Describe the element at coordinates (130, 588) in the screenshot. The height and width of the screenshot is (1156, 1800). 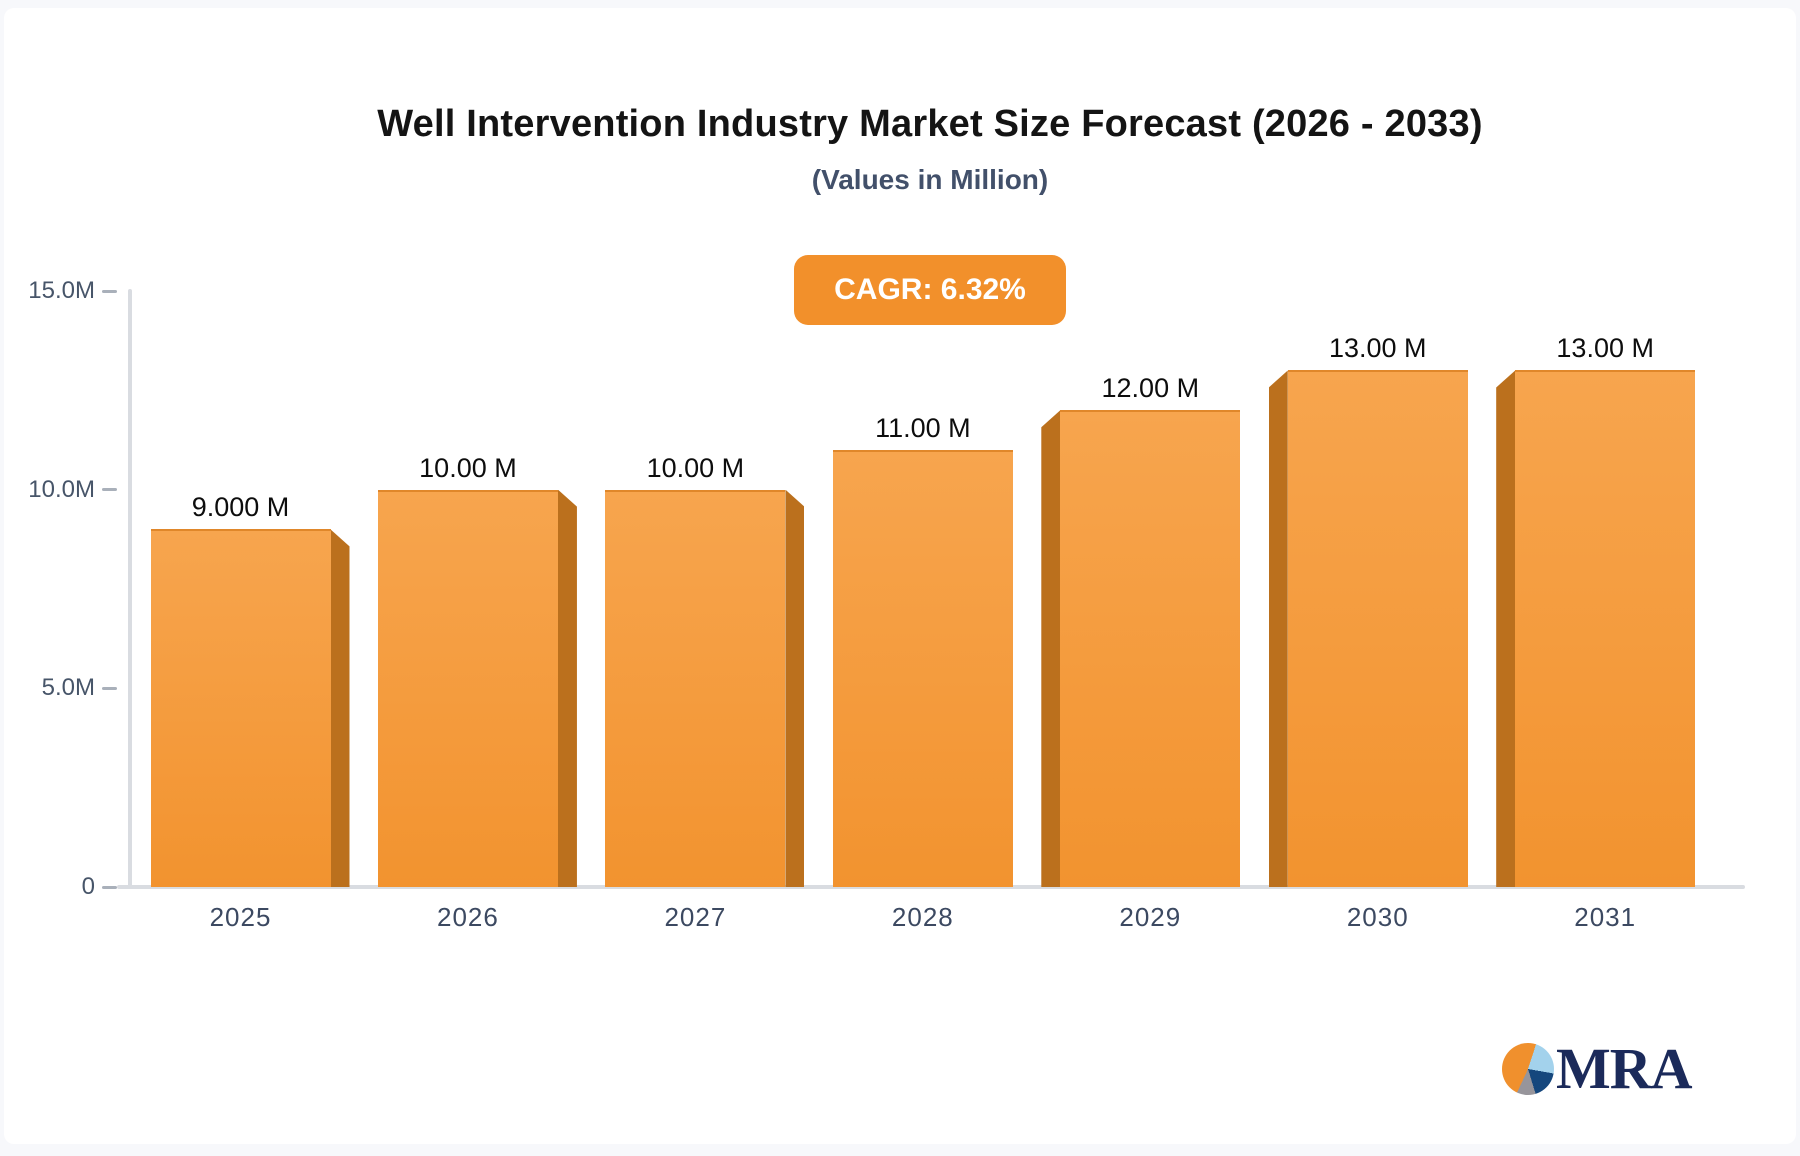
I see `y-axis-line` at that location.